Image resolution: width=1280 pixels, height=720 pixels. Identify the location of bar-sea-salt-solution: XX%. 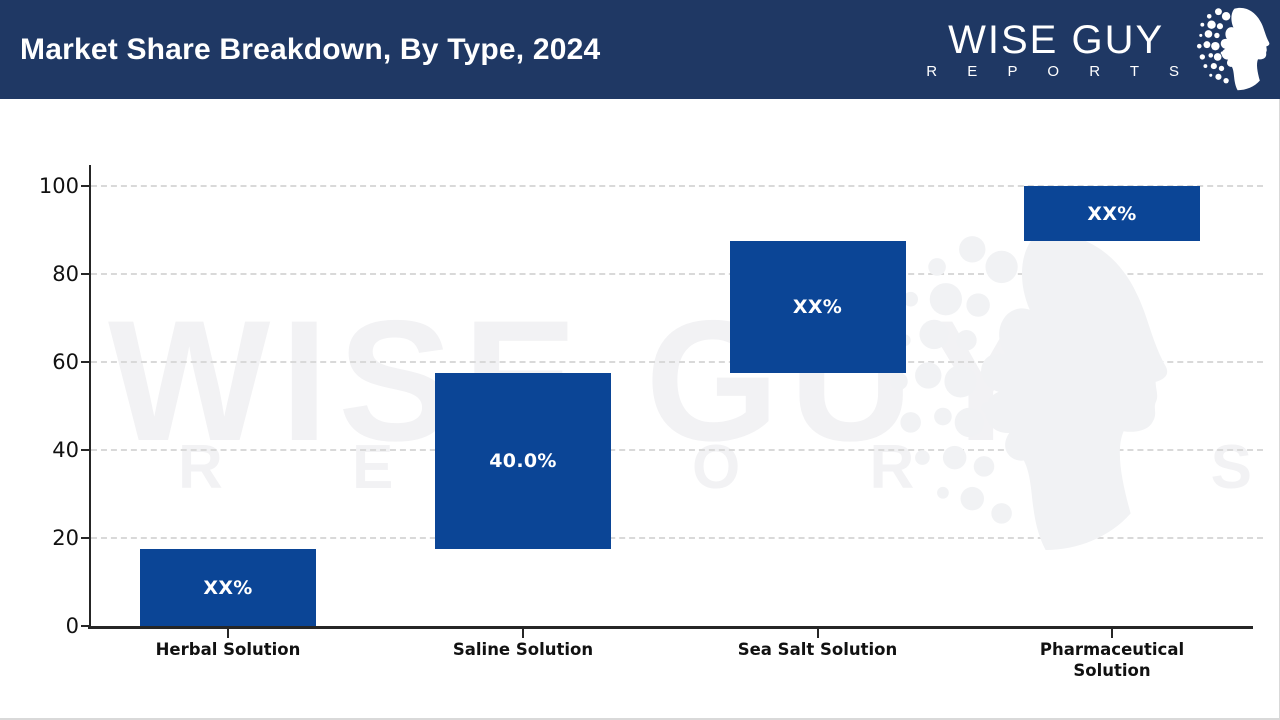
(817, 307).